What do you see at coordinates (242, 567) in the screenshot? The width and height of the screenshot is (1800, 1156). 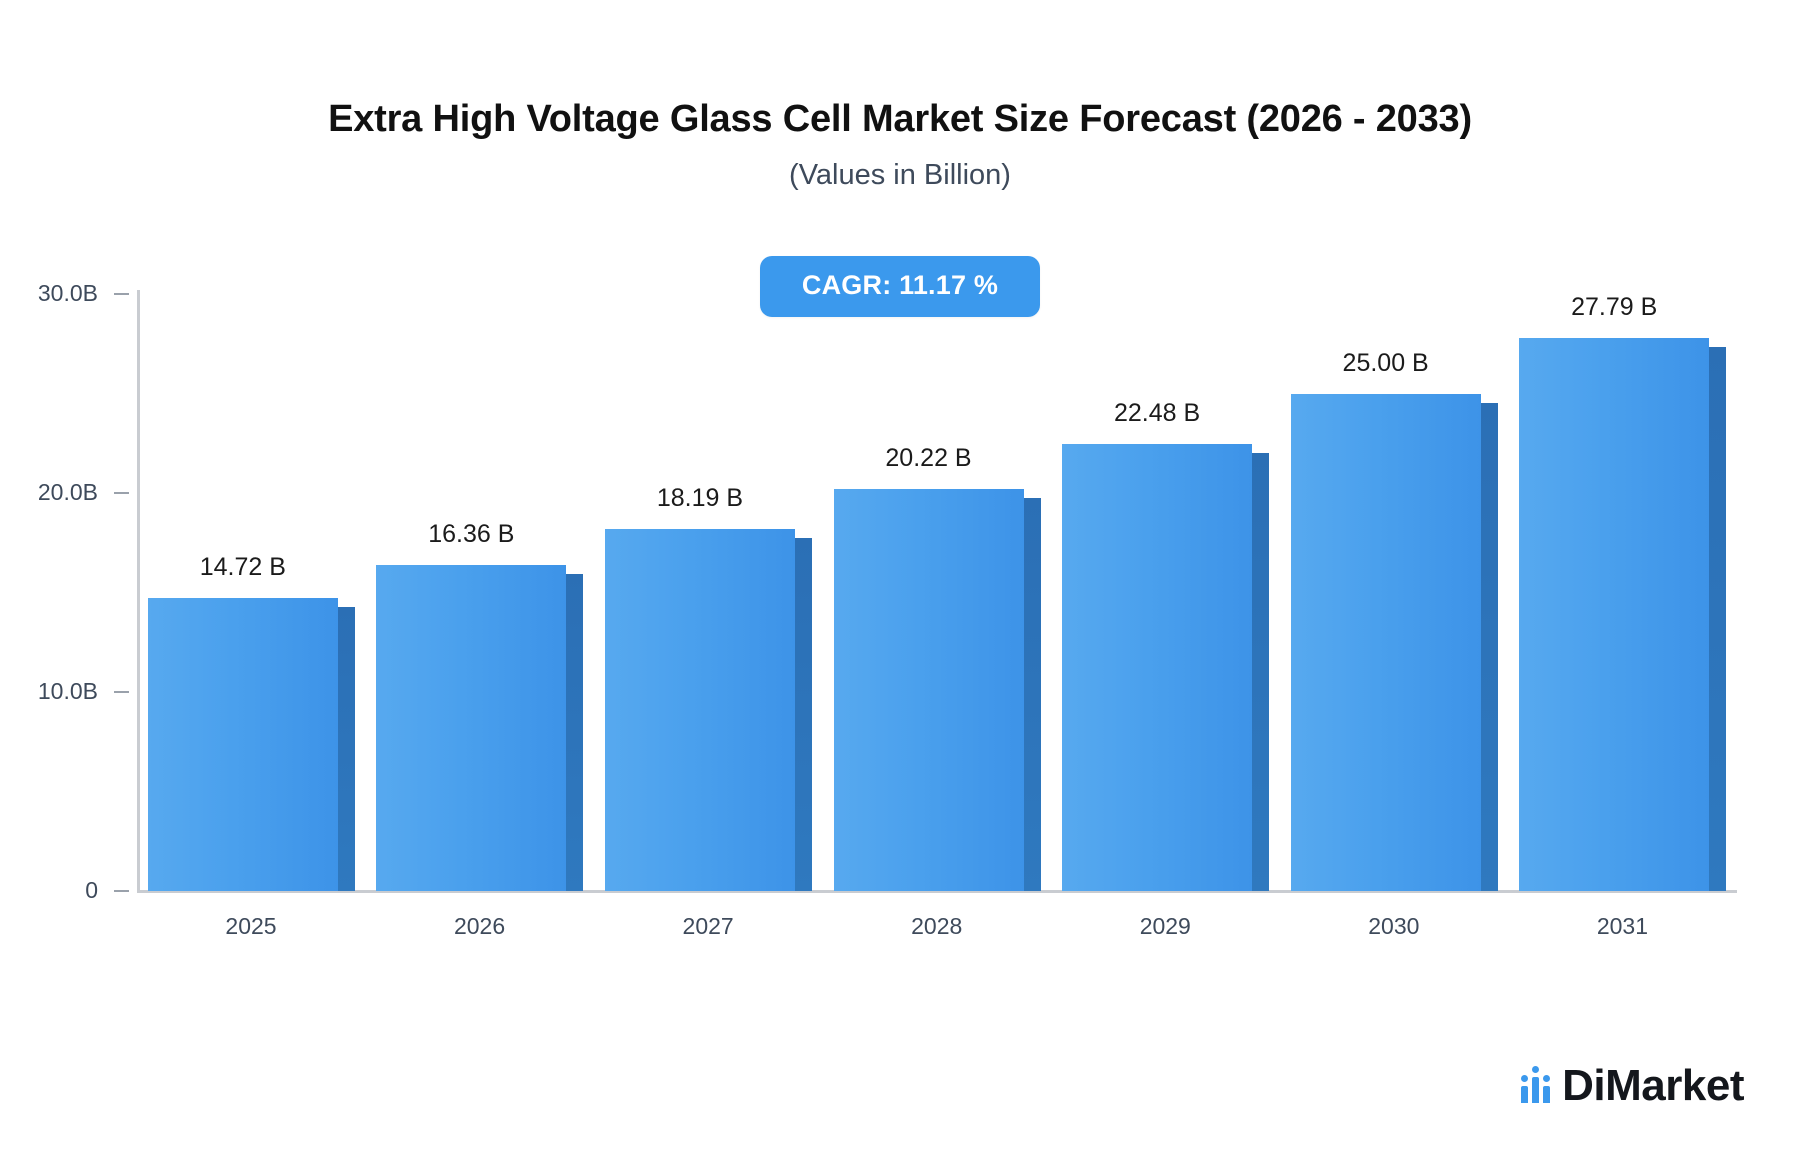 I see `bar-value-label: 14.72 B` at bounding box center [242, 567].